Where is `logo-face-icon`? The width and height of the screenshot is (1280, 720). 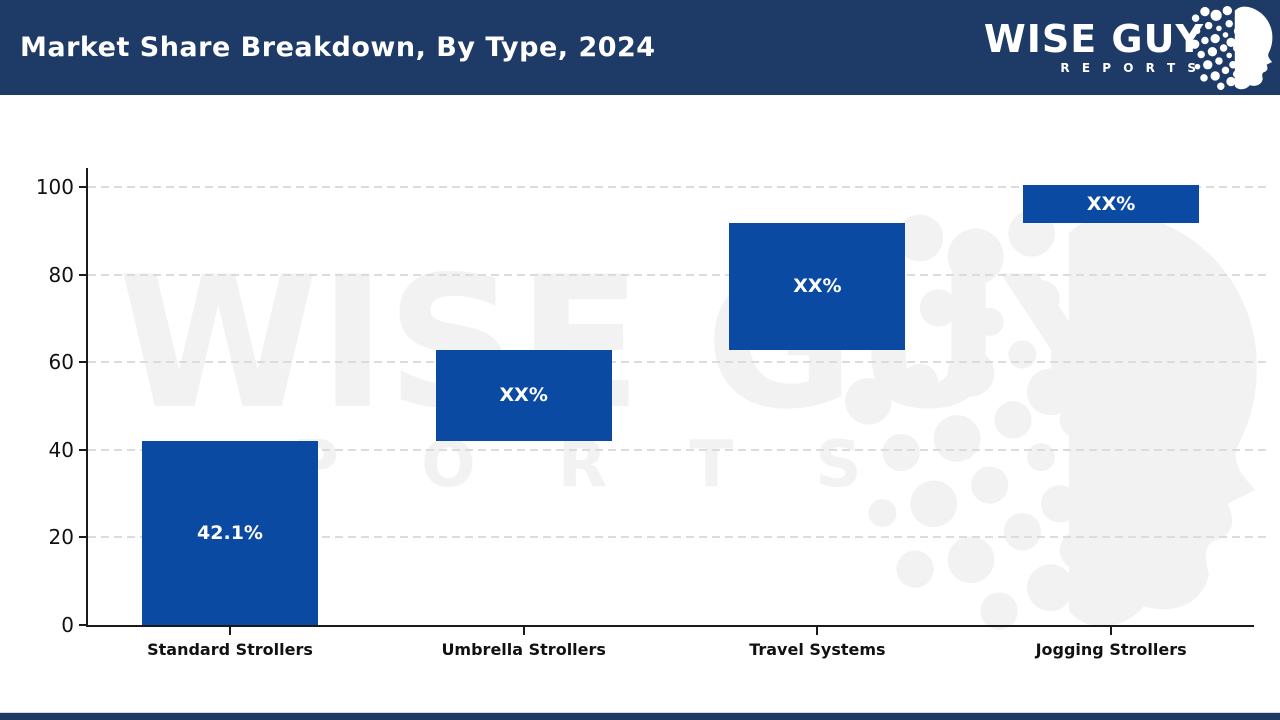 logo-face-icon is located at coordinates (1231, 47).